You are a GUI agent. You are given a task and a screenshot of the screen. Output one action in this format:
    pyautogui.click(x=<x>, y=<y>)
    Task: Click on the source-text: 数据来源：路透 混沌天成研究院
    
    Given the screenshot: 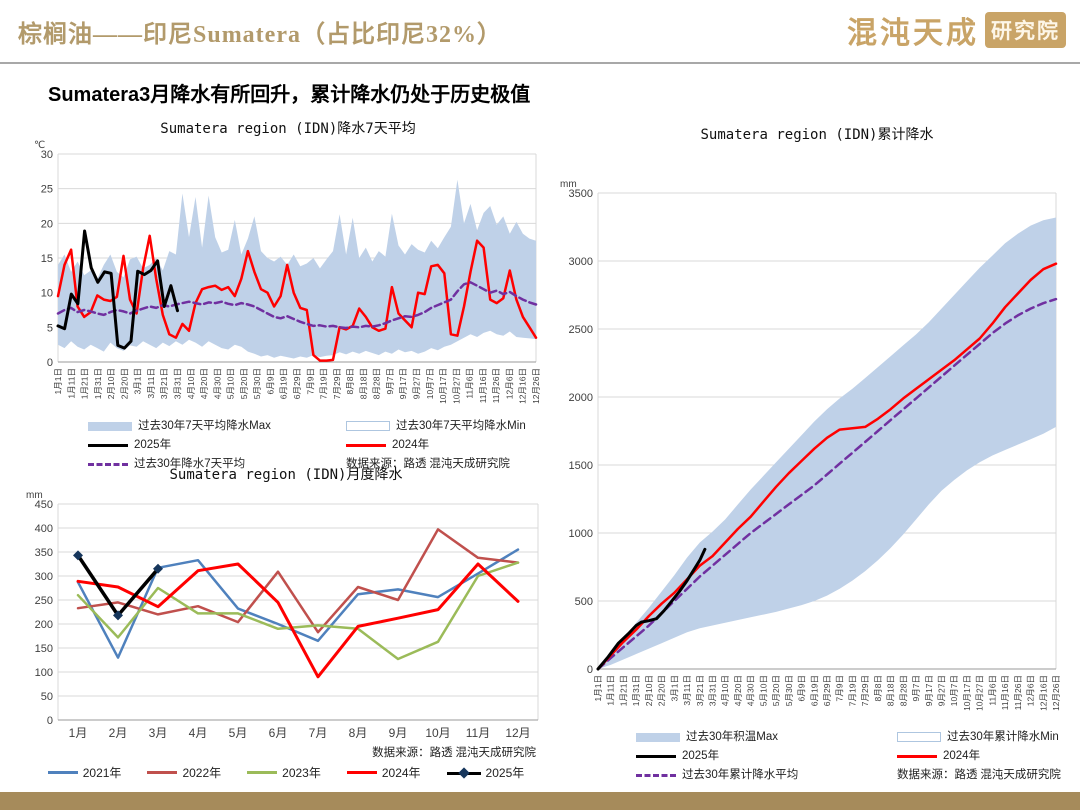 What is the action you would take?
    pyautogui.click(x=979, y=775)
    